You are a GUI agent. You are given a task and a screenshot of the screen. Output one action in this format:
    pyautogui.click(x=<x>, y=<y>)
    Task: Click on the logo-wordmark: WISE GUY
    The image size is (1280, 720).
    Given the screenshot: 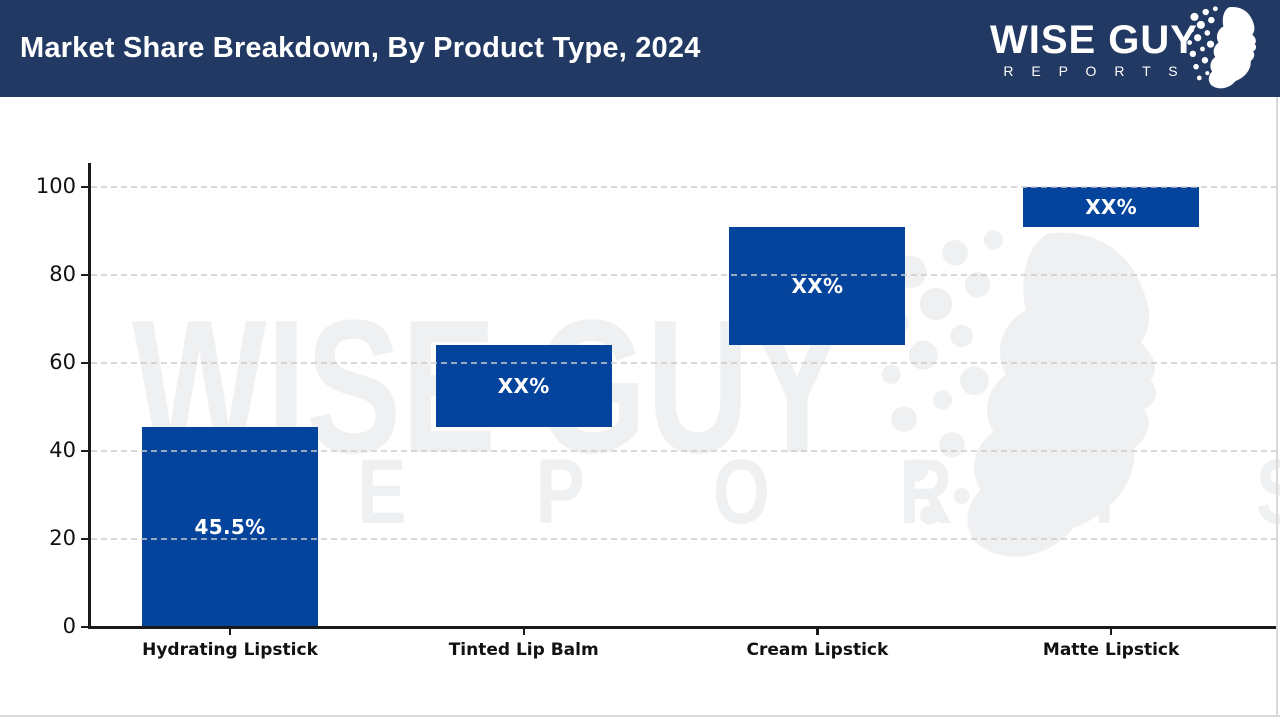 What is the action you would take?
    pyautogui.click(x=1093, y=39)
    